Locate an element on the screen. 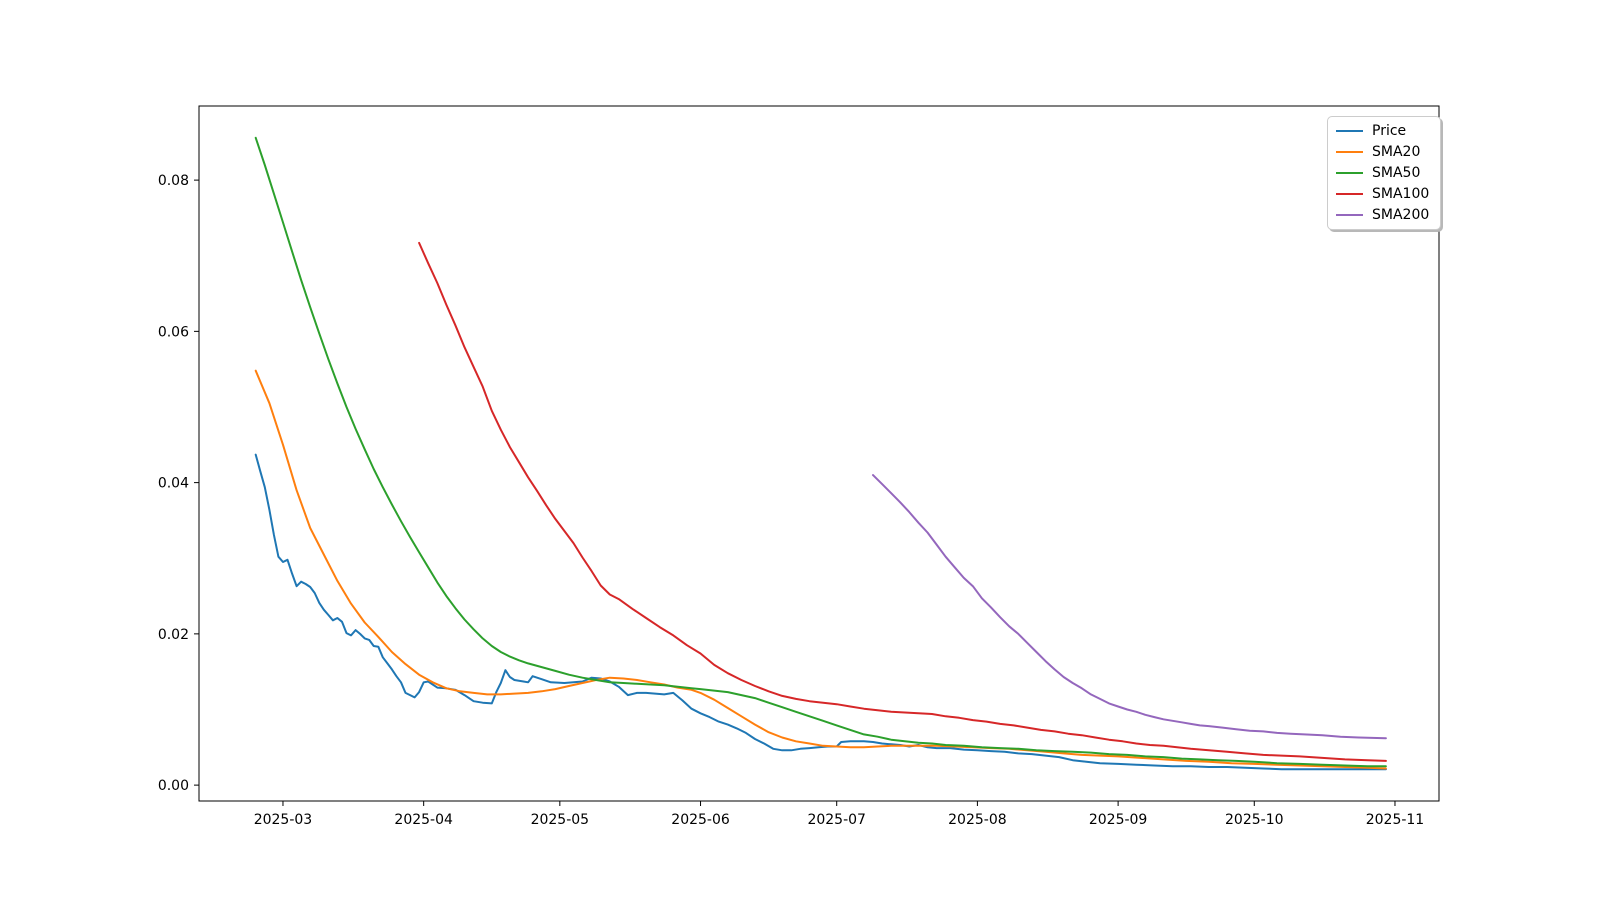  x-tick-label: 2025-11 is located at coordinates (1395, 820).